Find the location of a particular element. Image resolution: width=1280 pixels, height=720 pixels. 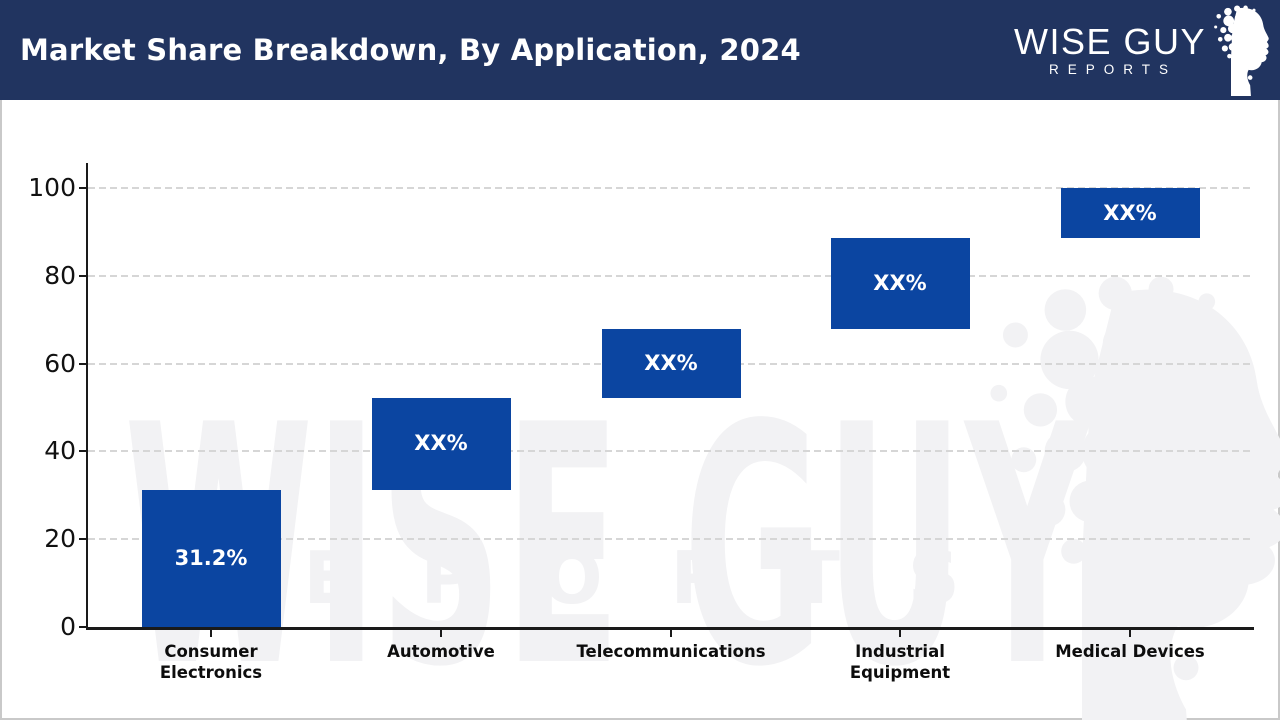

dotted-head-icon is located at coordinates (1241, 50).